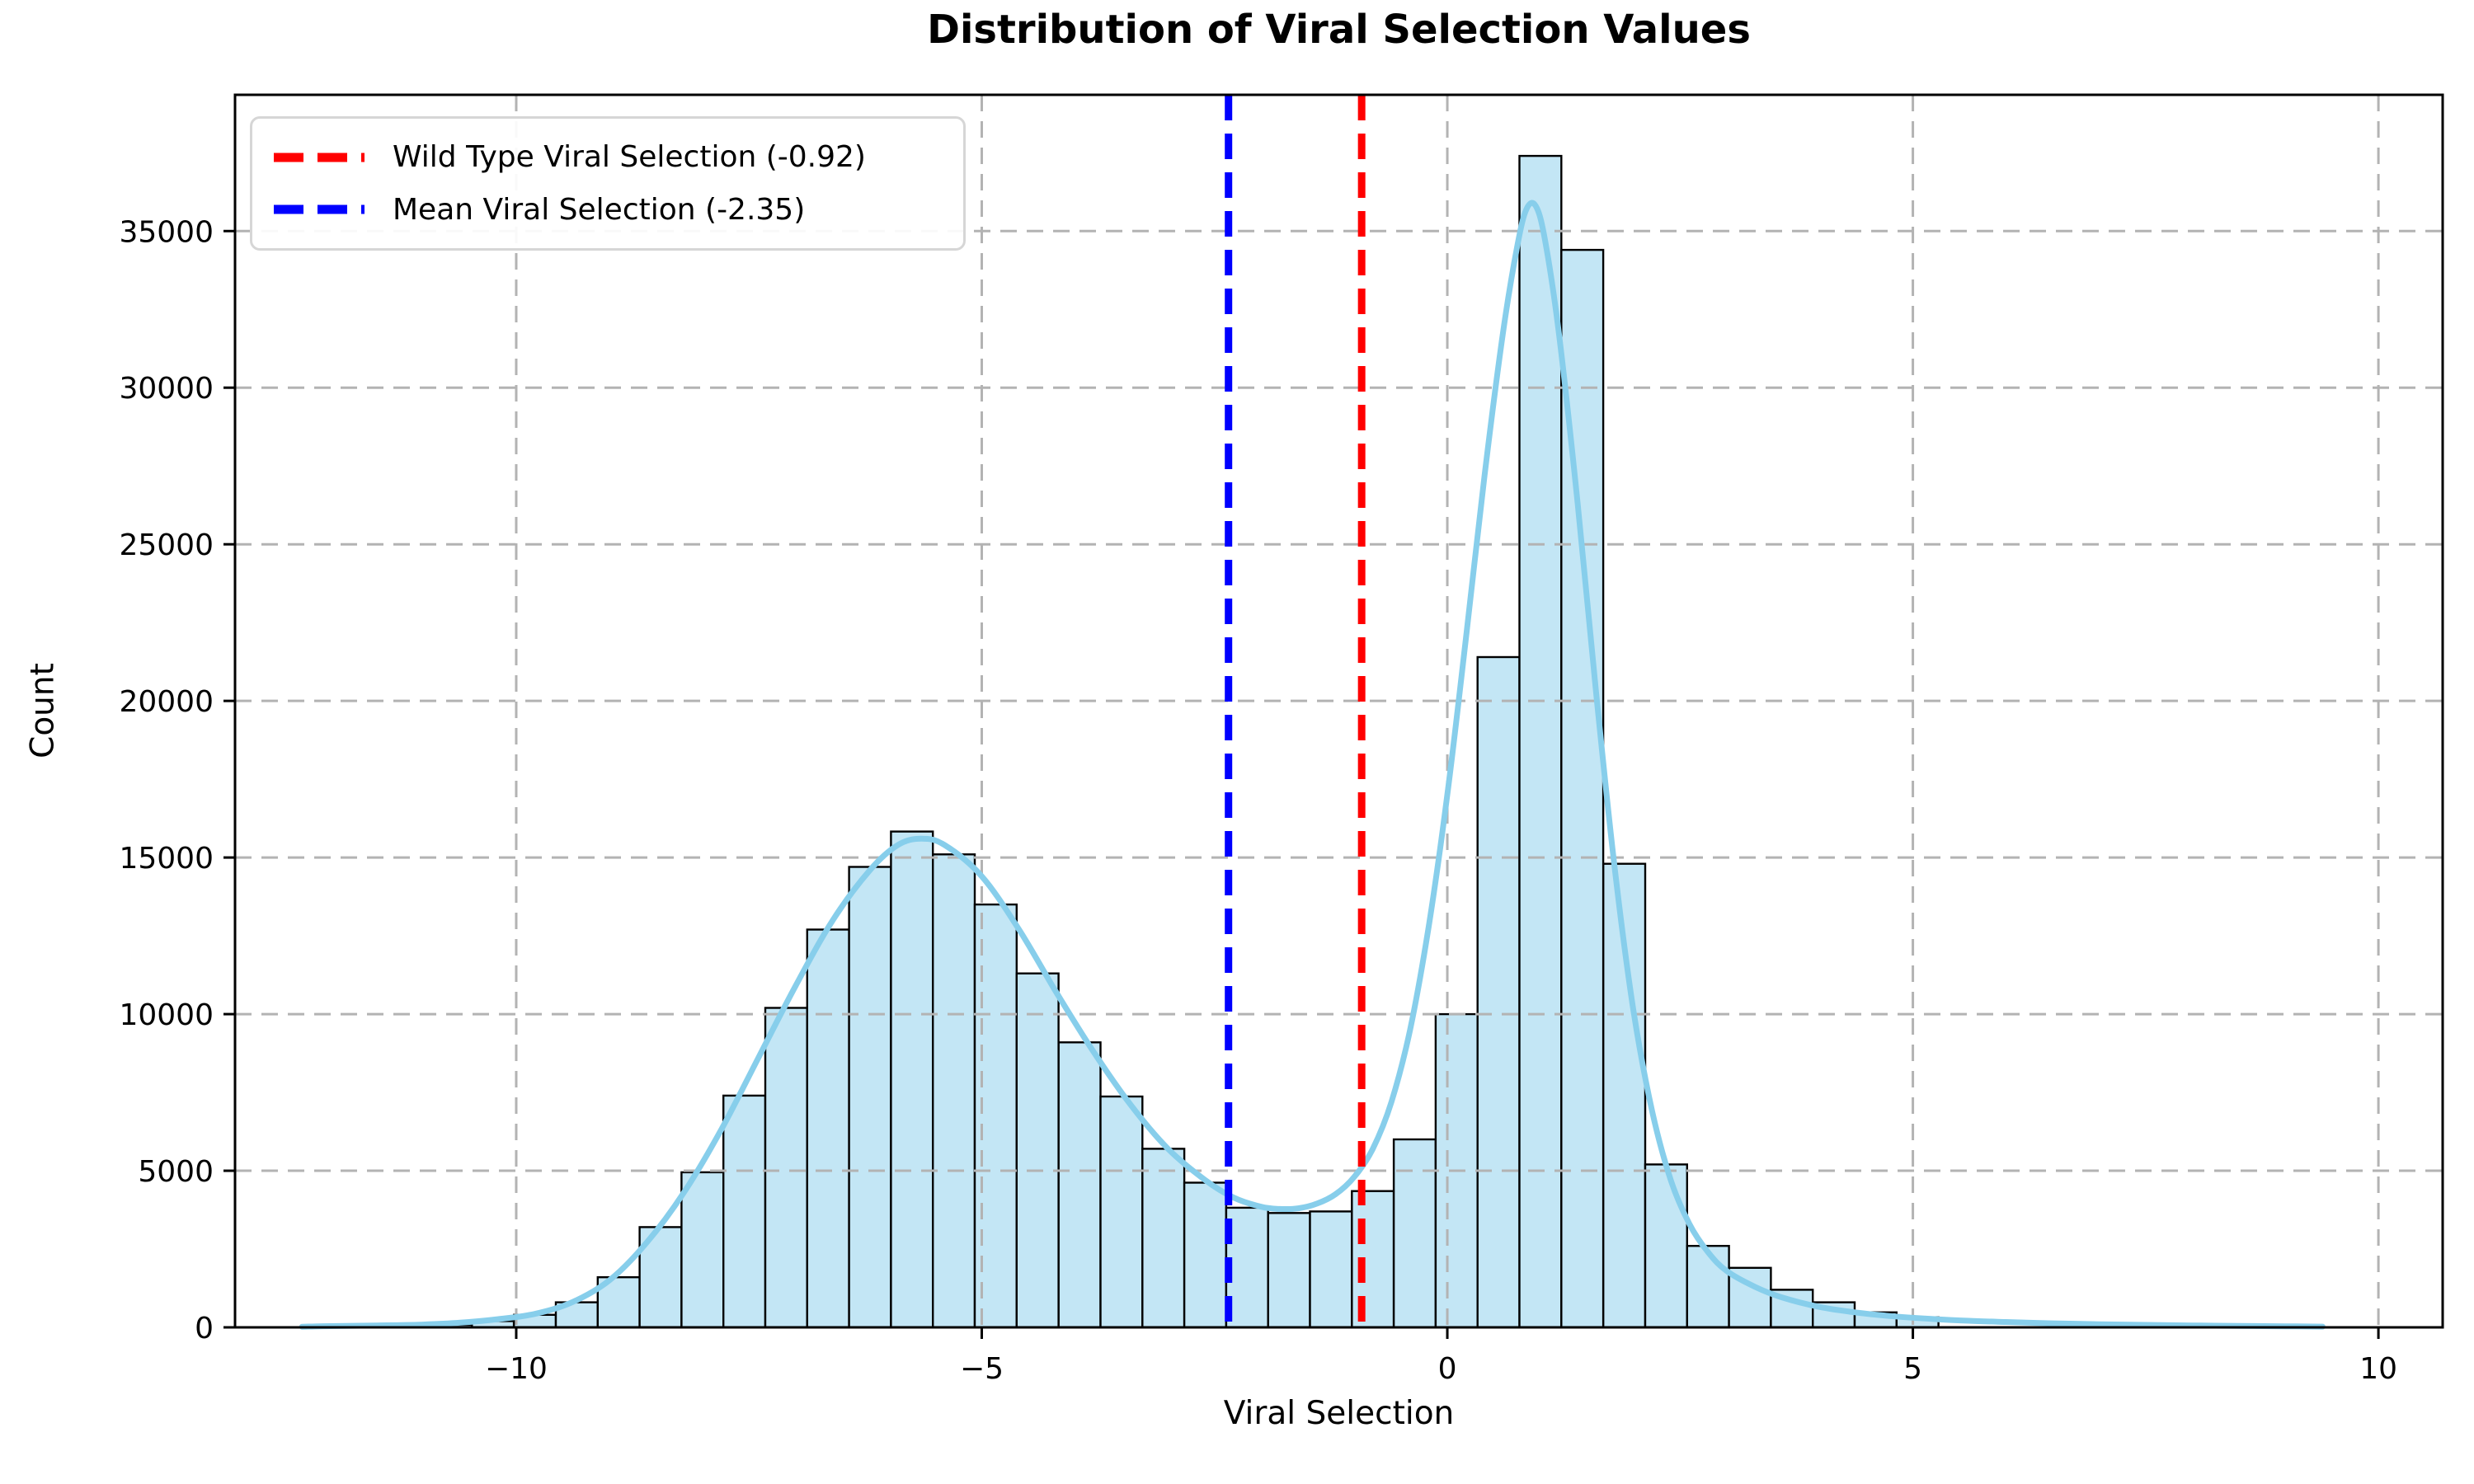  What do you see at coordinates (1912, 1369) in the screenshot?
I see `x-tick-label-5: 5` at bounding box center [1912, 1369].